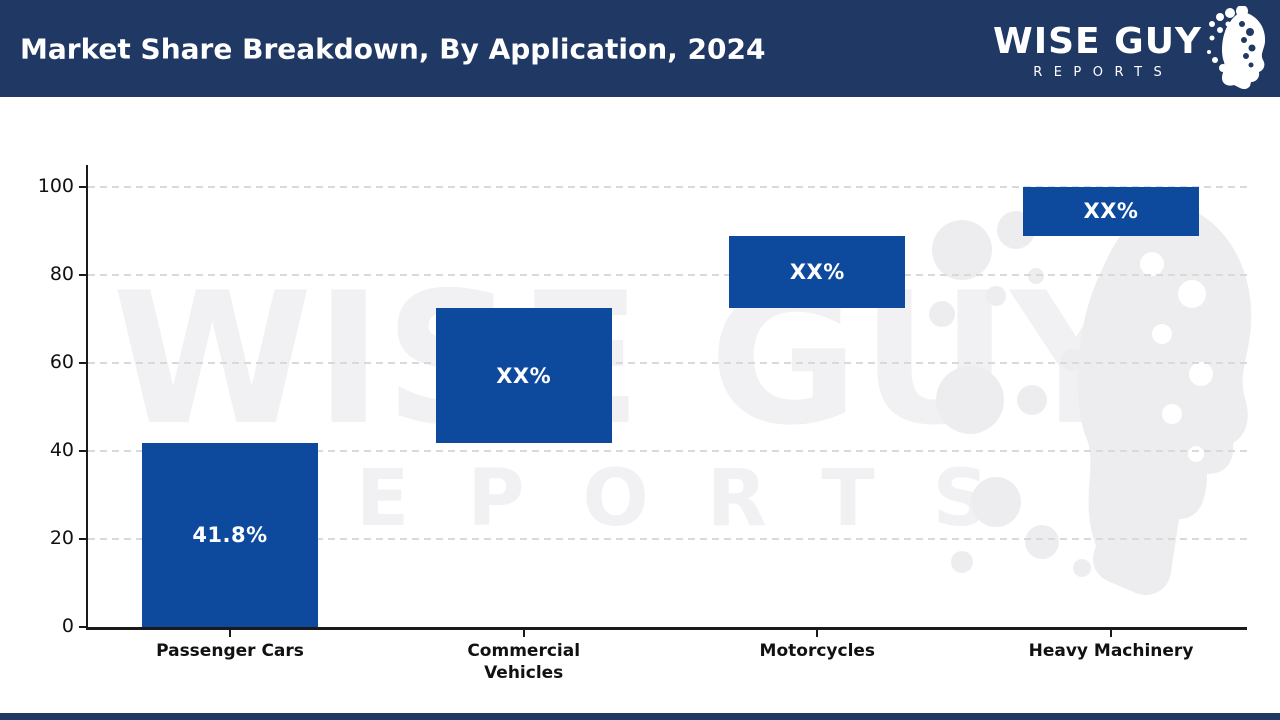 This screenshot has width=1280, height=720. I want to click on brand-logo-text: WISE GUY REPORTS, so click(1097, 51).